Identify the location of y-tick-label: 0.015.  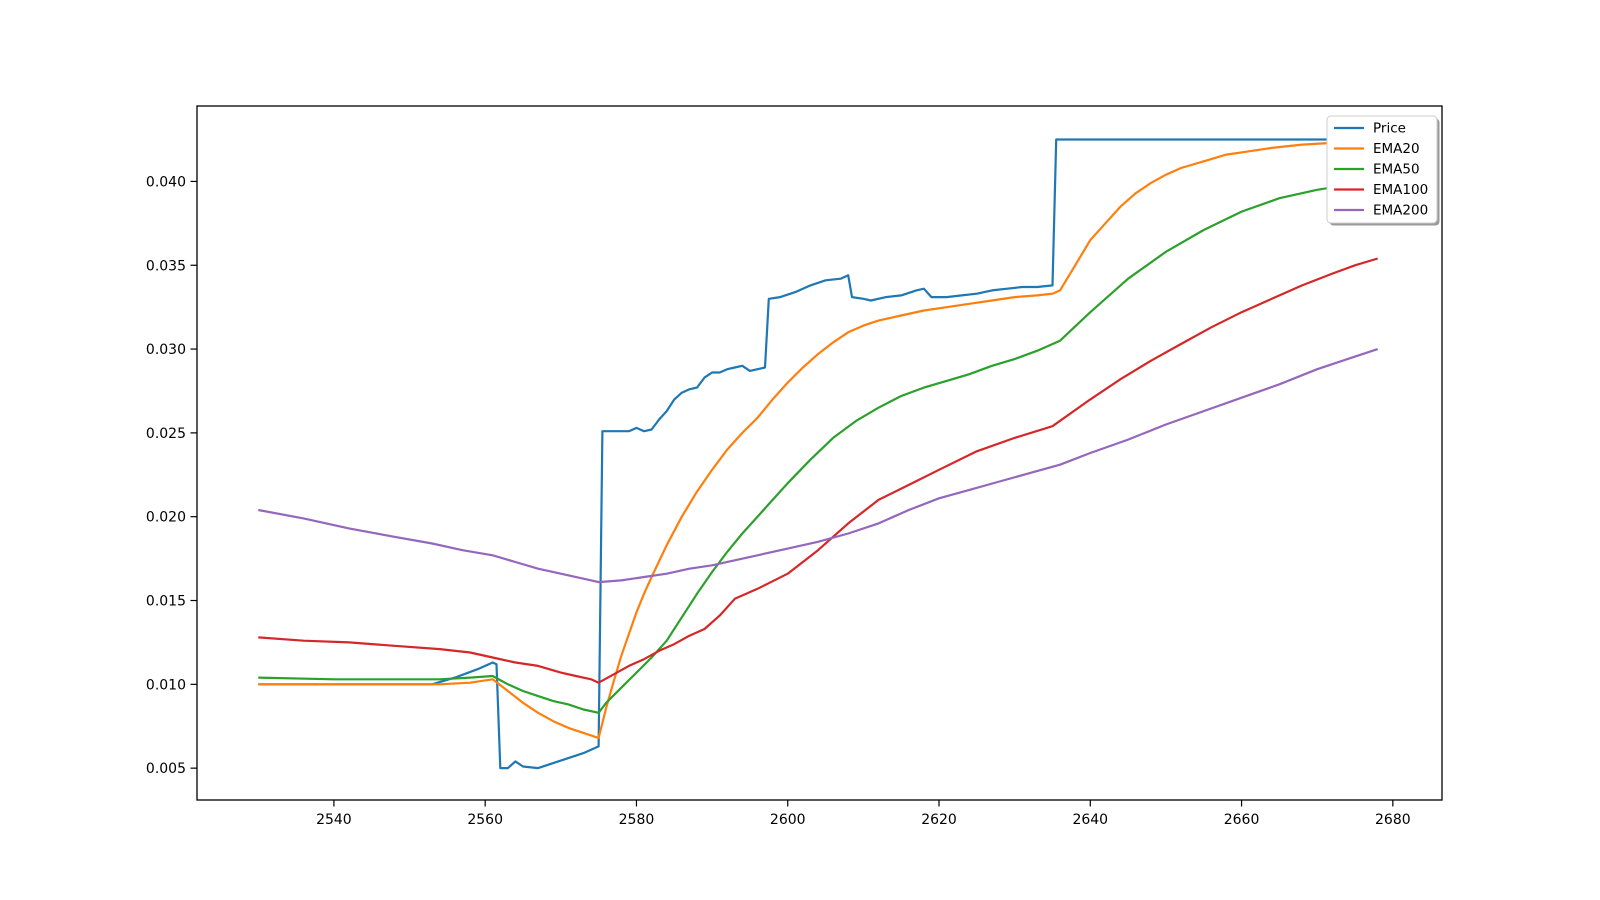
(166, 602).